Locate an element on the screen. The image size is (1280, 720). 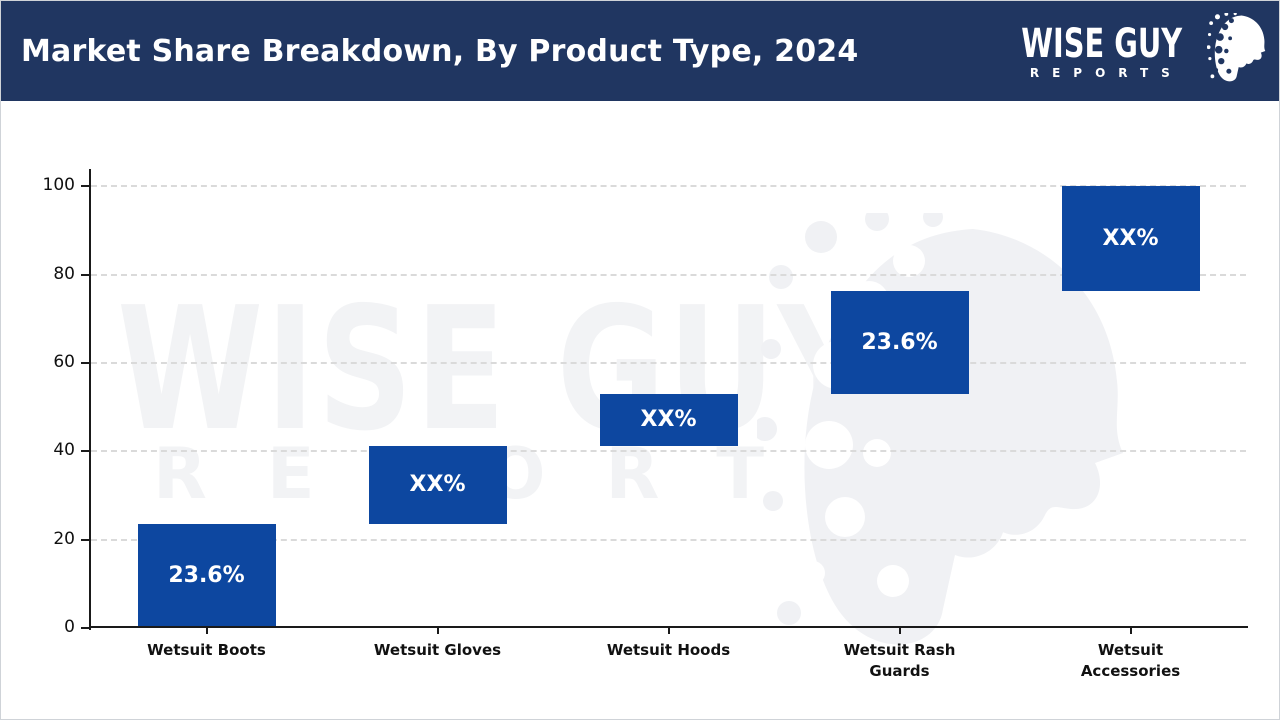
x-category-label: Wetsuit Hoods is located at coordinates (668, 650).